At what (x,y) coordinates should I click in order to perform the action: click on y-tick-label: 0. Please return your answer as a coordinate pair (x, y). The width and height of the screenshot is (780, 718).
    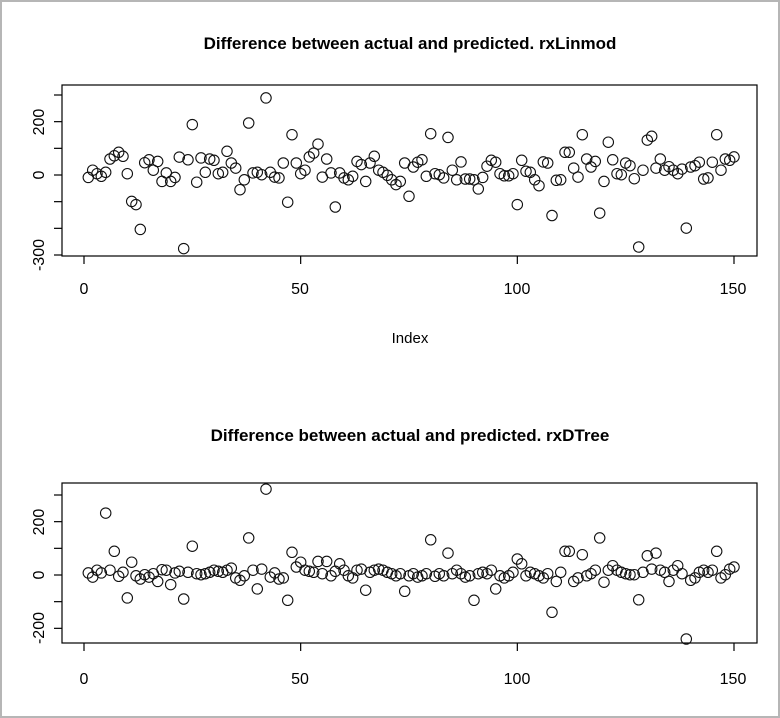
    Looking at the image, I should click on (39, 175).